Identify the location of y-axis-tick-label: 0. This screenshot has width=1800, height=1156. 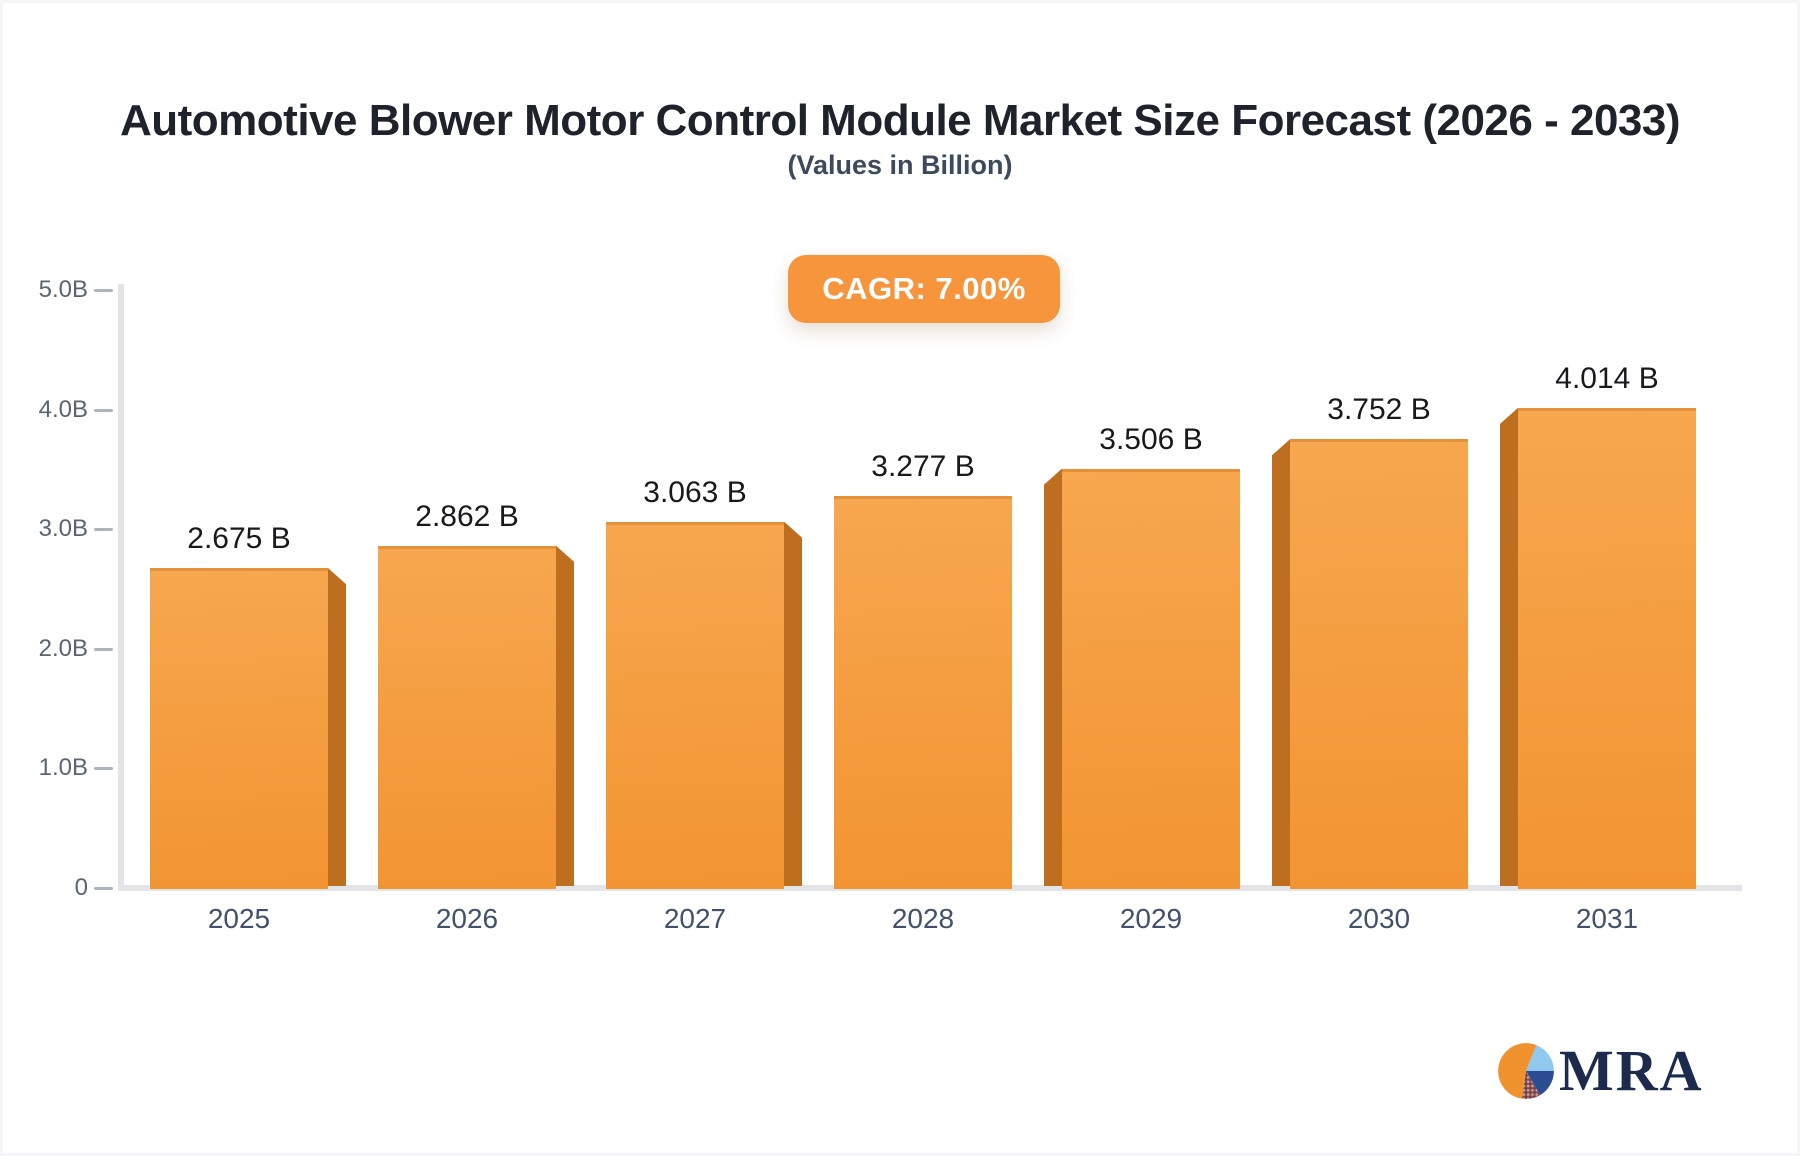
(81, 887).